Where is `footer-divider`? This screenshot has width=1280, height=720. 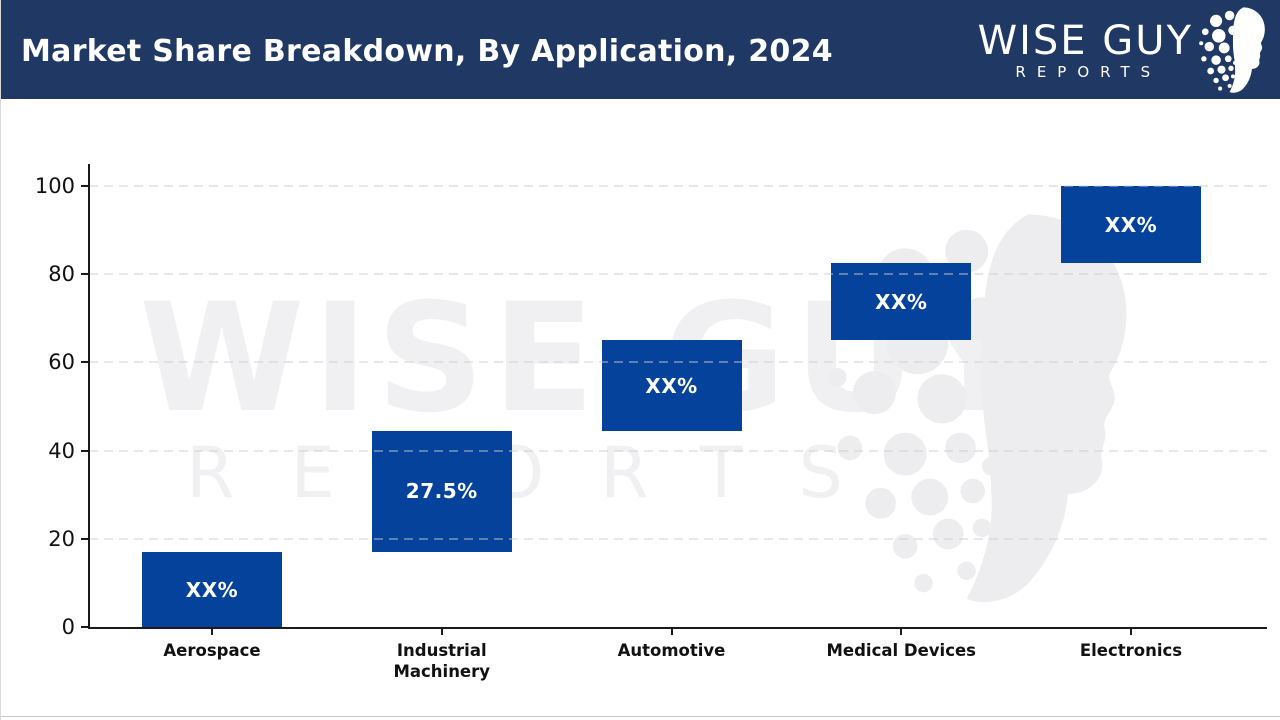
footer-divider is located at coordinates (640, 716).